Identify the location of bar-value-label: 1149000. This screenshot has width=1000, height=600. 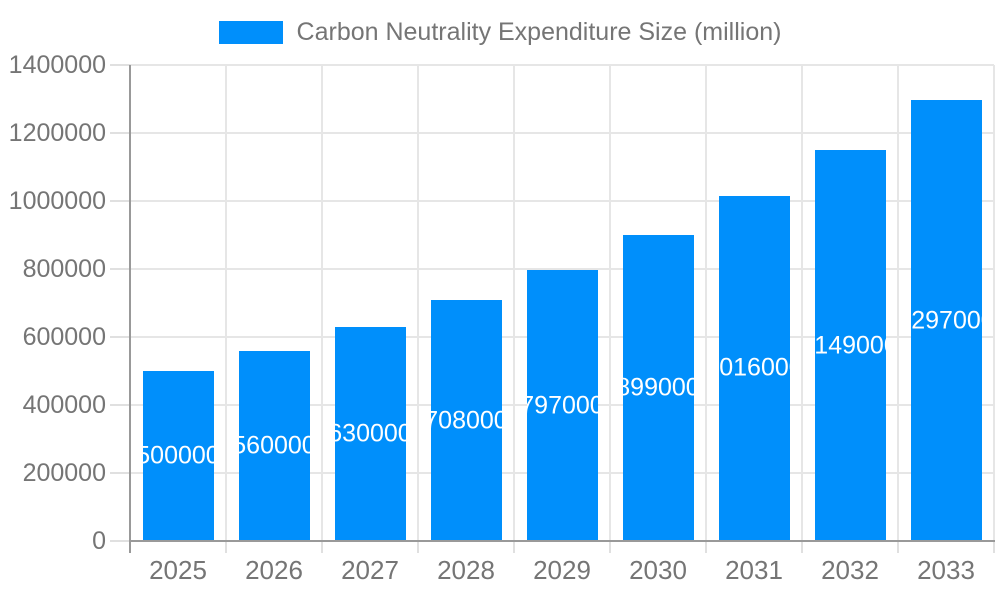
(850, 345).